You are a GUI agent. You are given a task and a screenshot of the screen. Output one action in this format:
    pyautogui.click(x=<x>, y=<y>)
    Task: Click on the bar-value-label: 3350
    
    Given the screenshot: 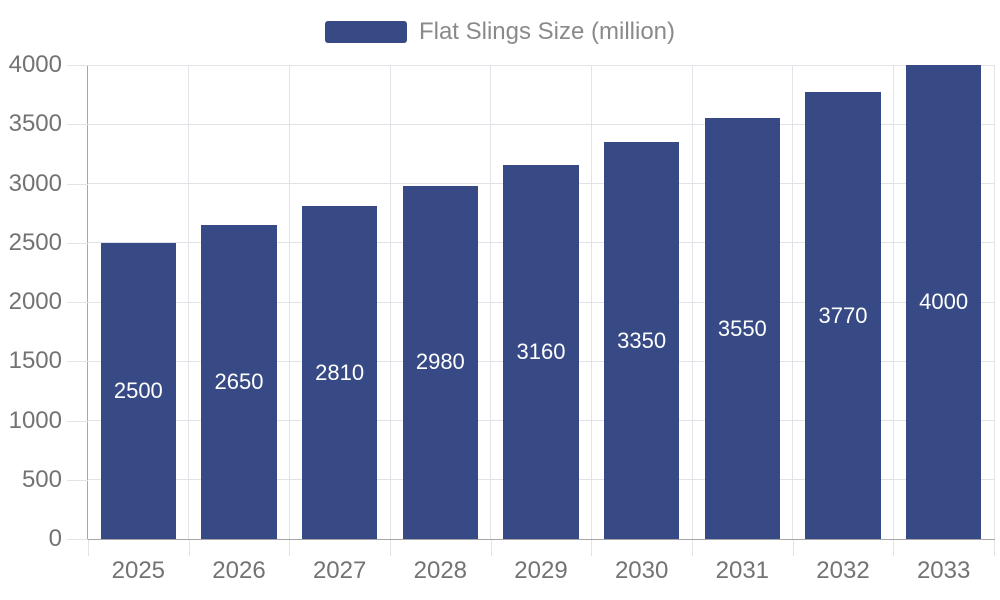 What is the action you would take?
    pyautogui.click(x=642, y=340)
    